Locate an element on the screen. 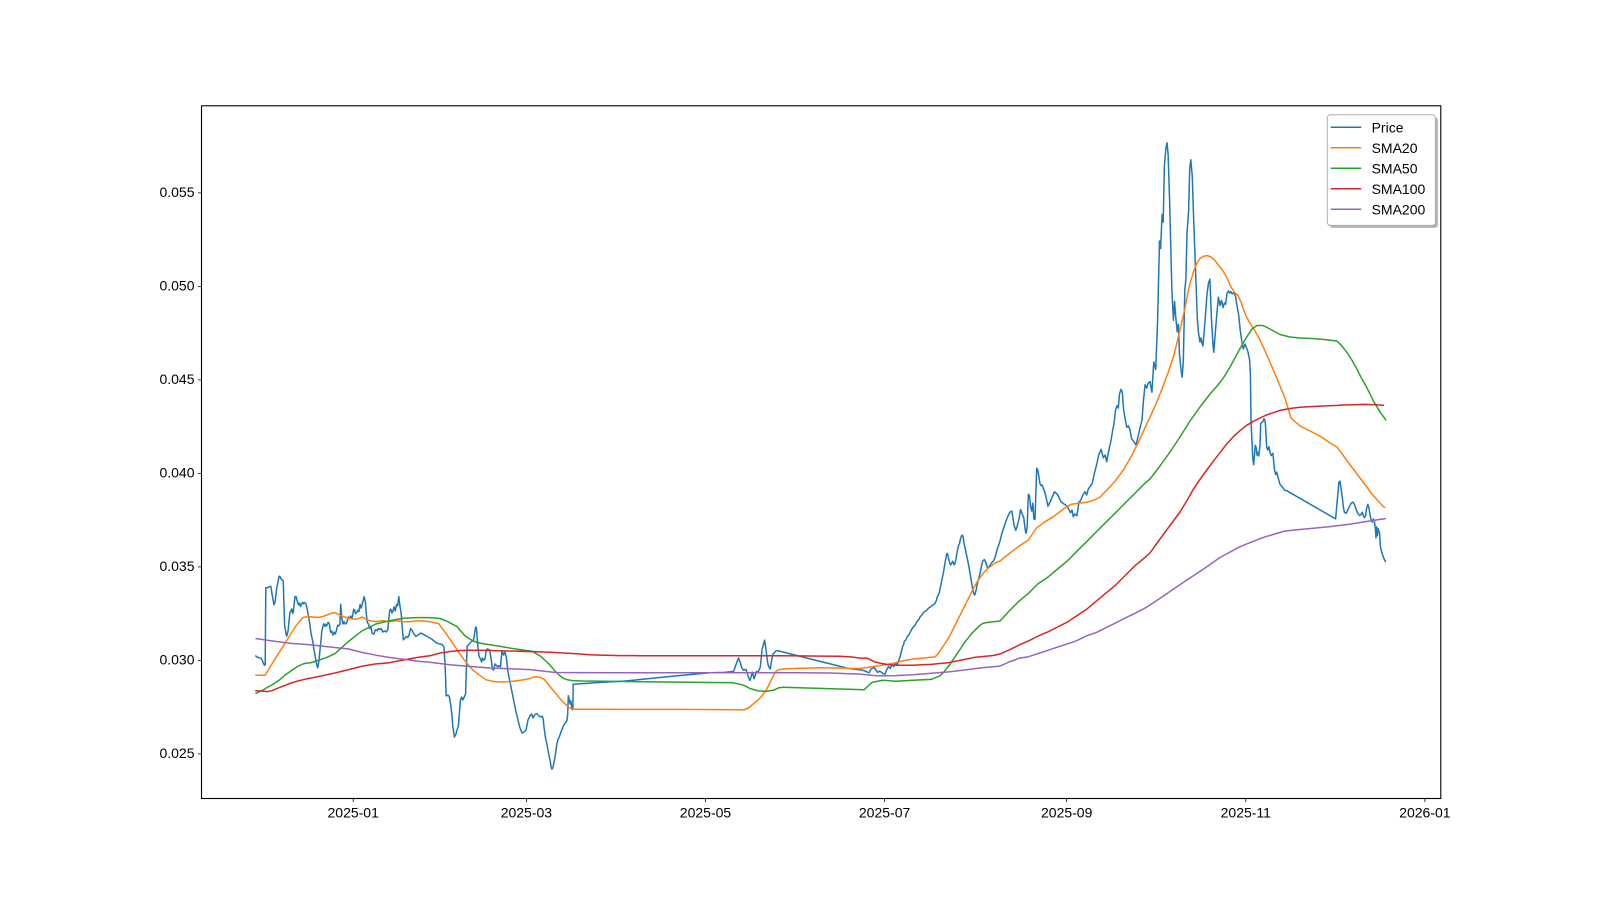 The image size is (1600, 900). svg-text: 2025-05 is located at coordinates (706, 813).